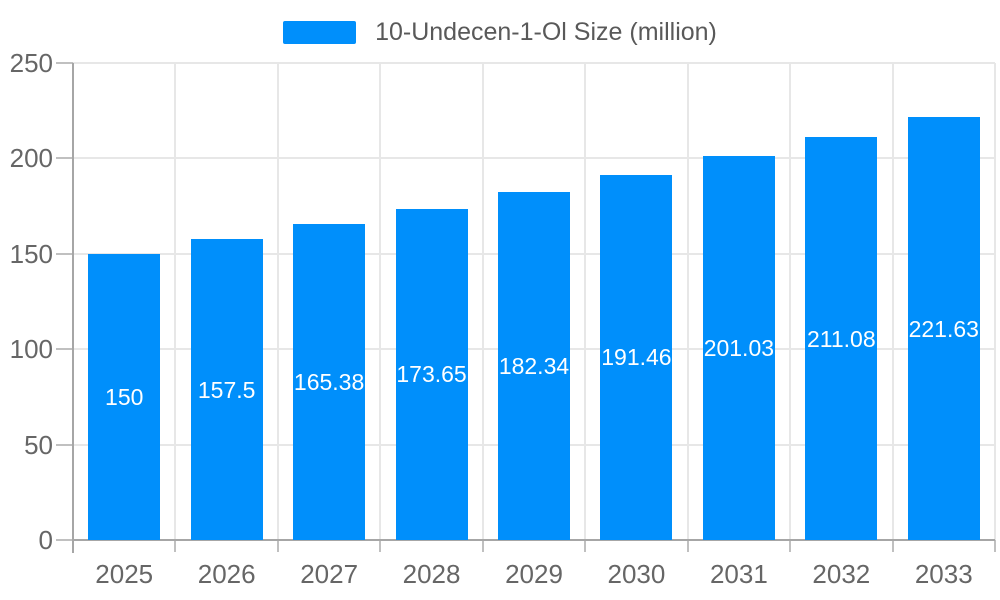  Describe the element at coordinates (738, 574) in the screenshot. I see `x-axis-label: 2031` at that location.